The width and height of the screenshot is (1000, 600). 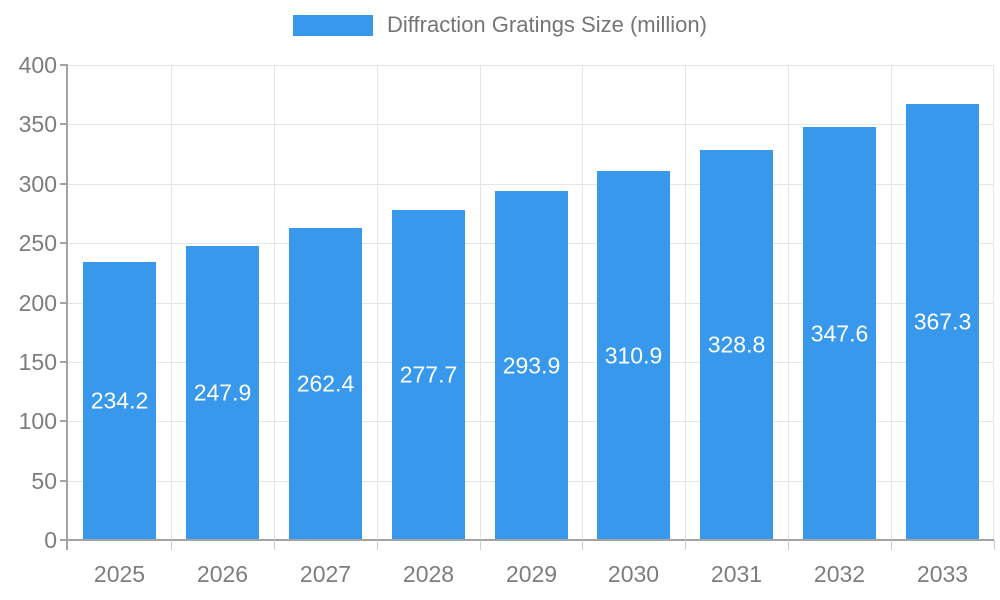 What do you see at coordinates (50, 540) in the screenshot?
I see `y-axis-tick-label: 0` at bounding box center [50, 540].